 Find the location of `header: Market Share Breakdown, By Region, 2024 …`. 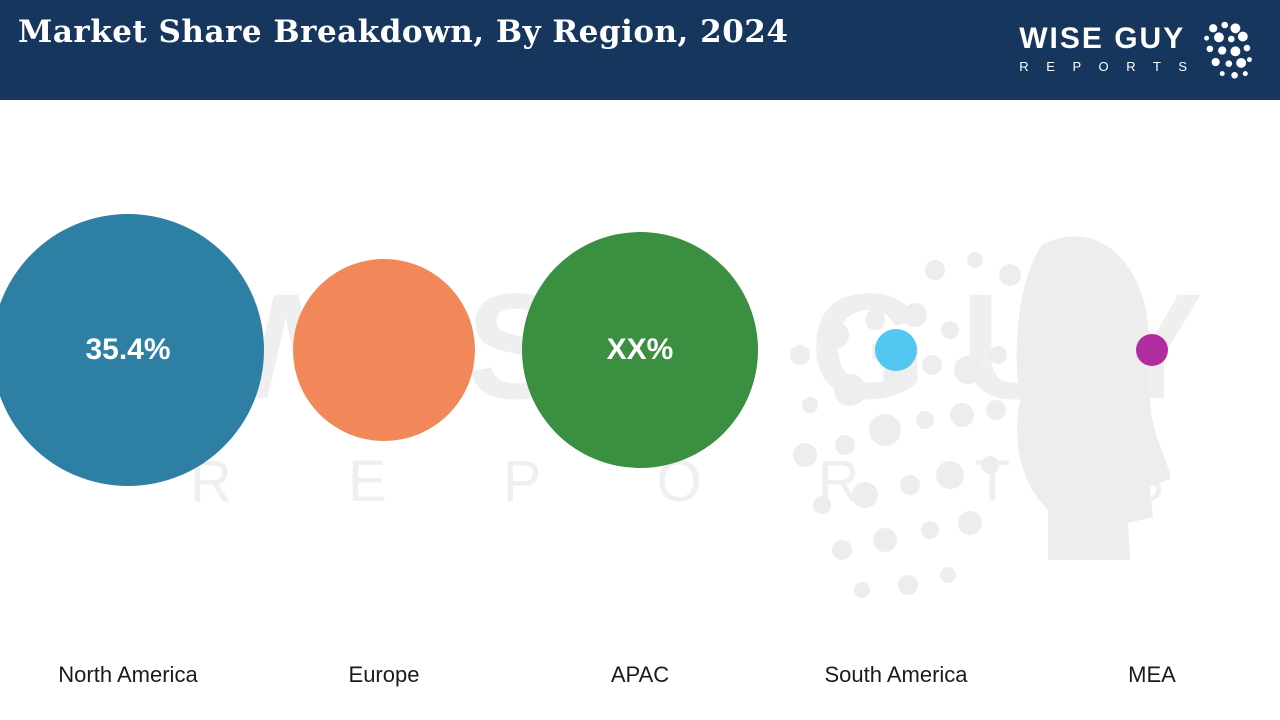

header: Market Share Breakdown, By Region, 2024 … is located at coordinates (640, 50).